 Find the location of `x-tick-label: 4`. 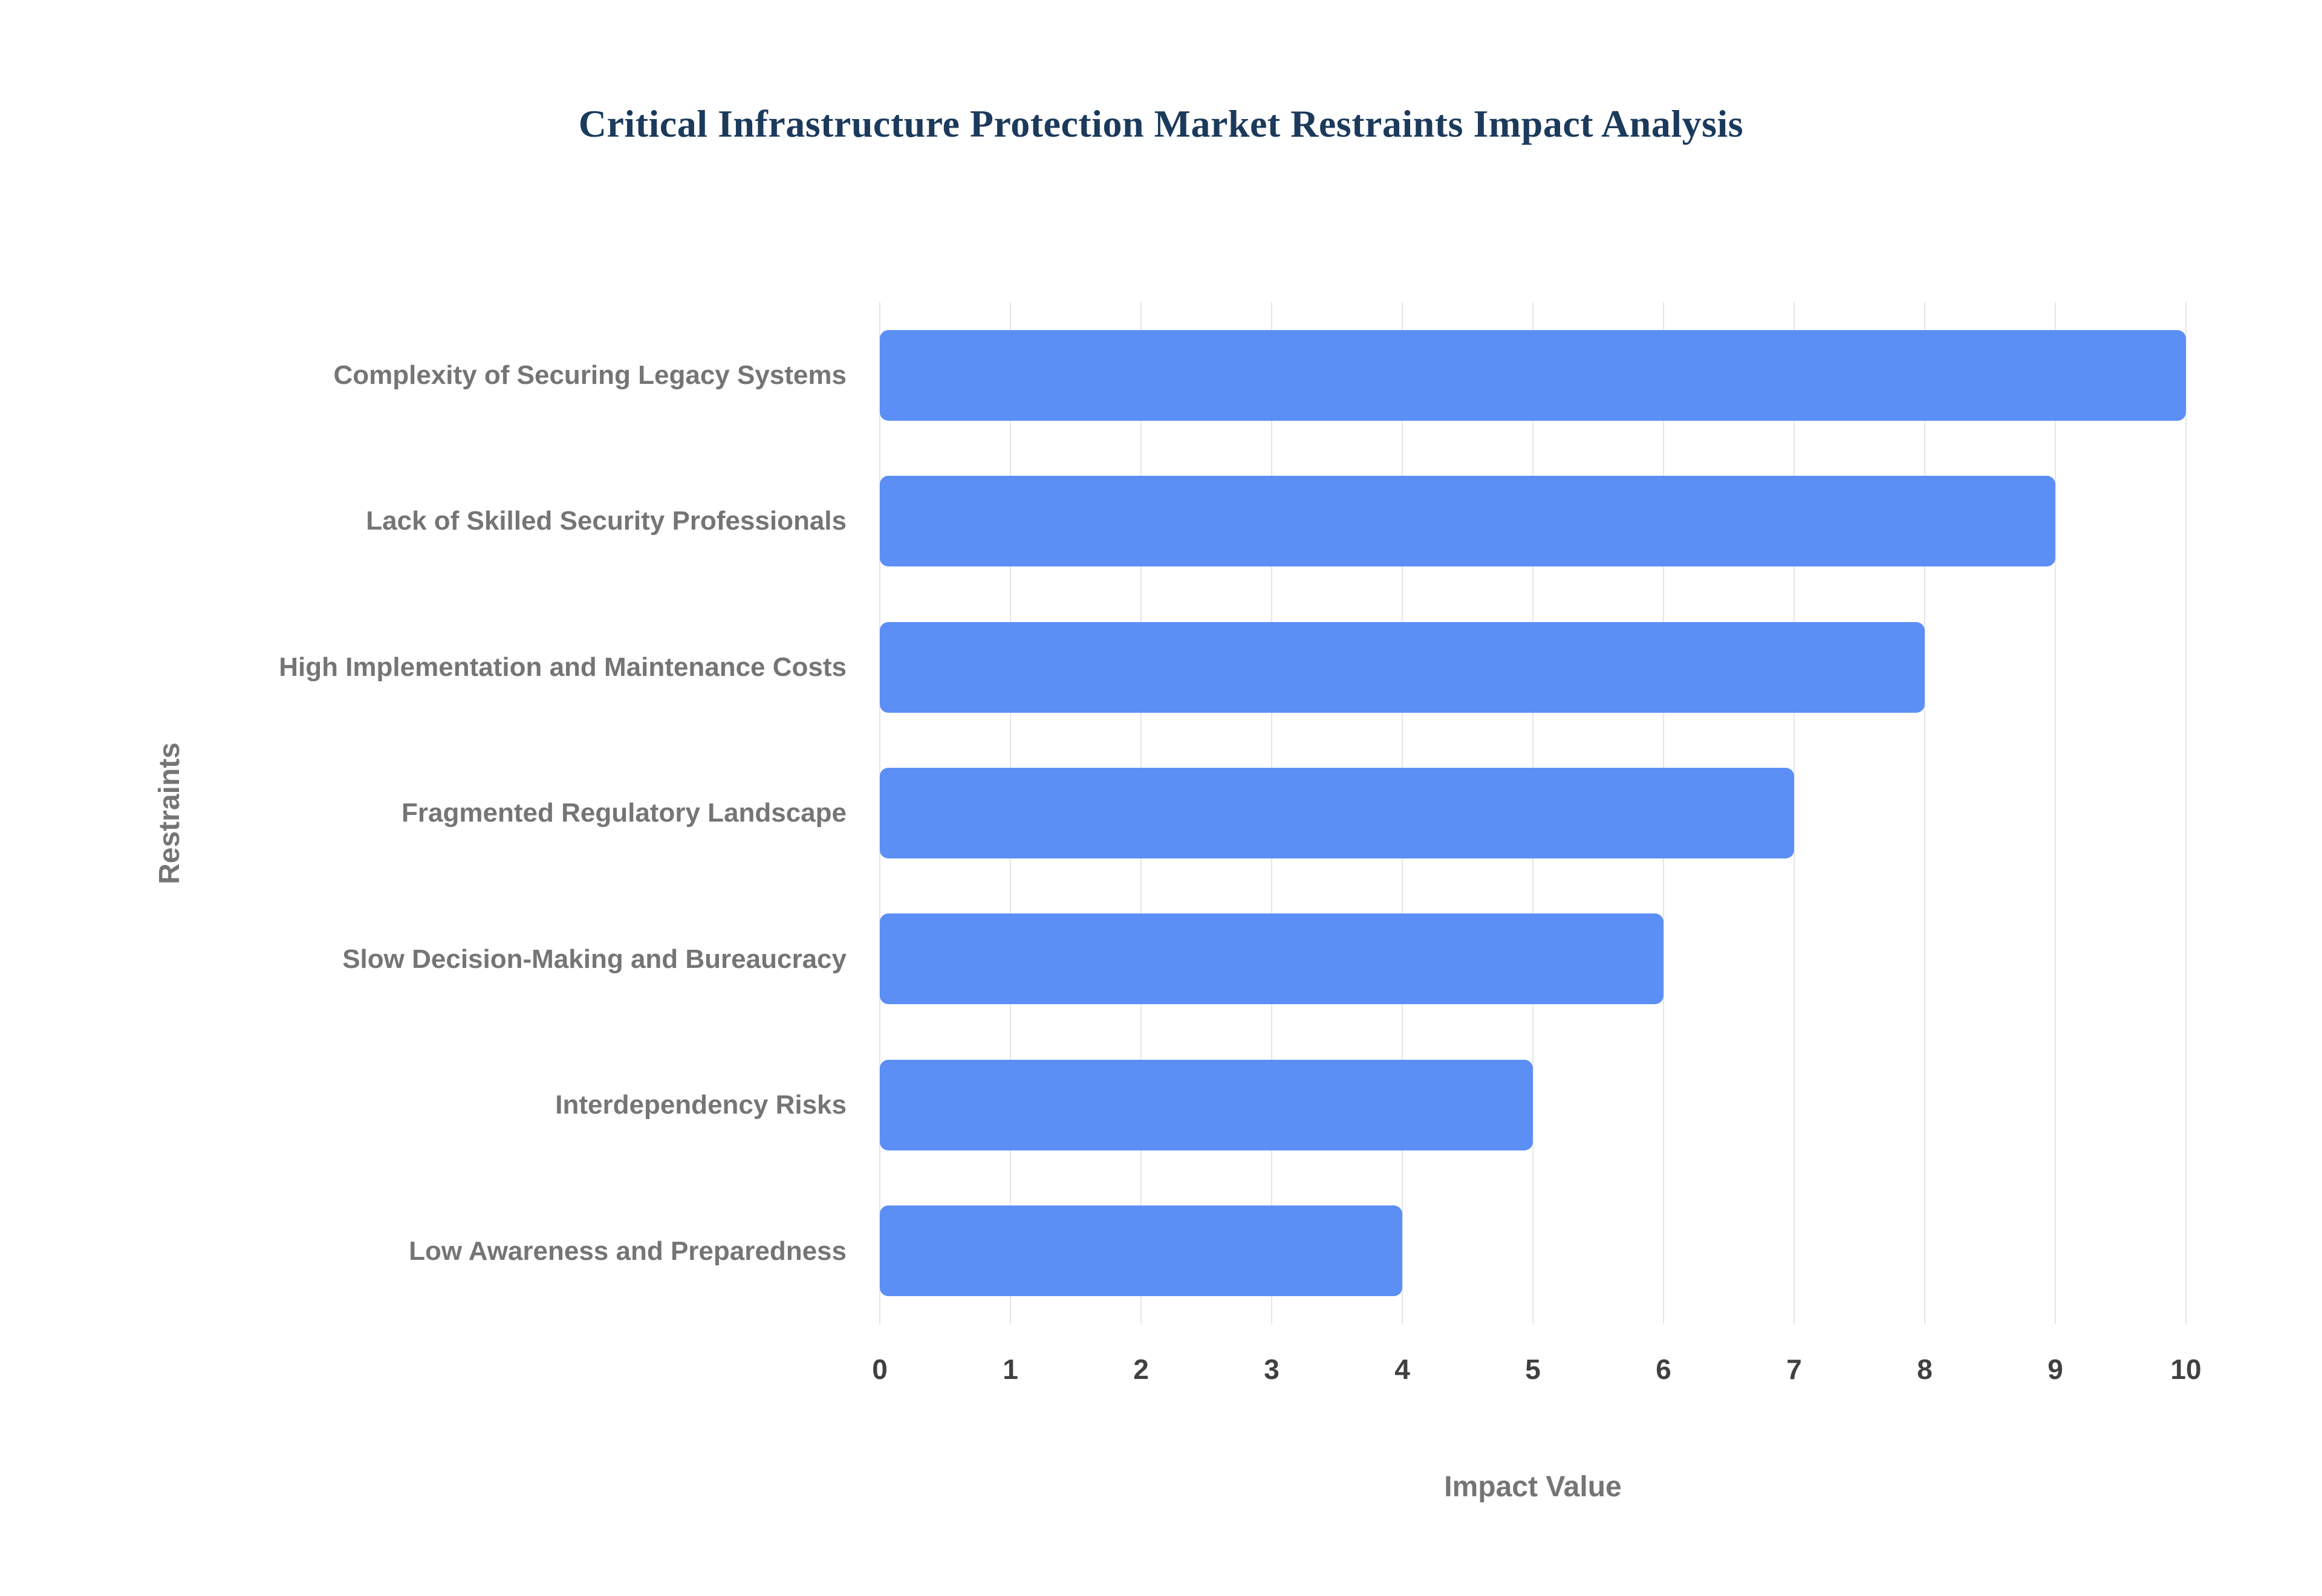

x-tick-label: 4 is located at coordinates (1402, 1369).